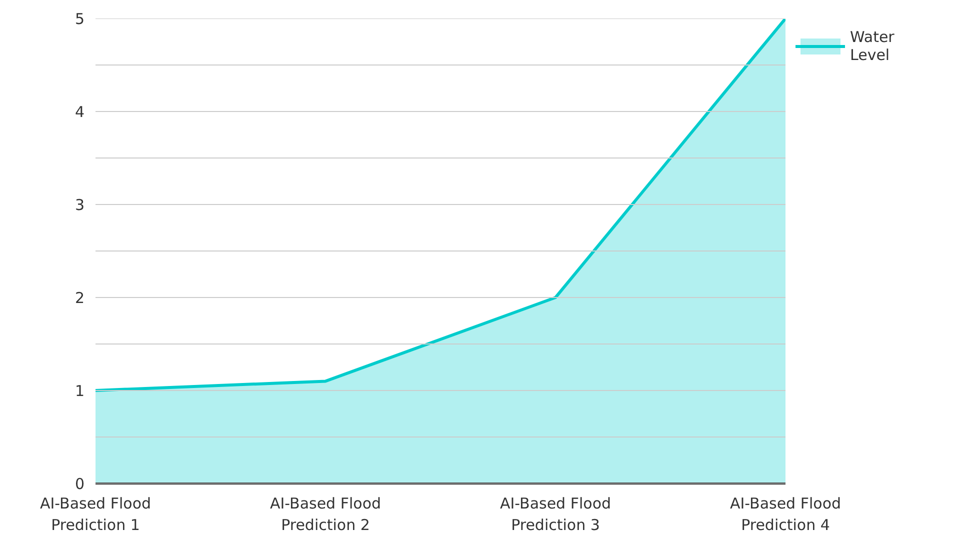 Image resolution: width=956 pixels, height=558 pixels. Describe the element at coordinates (873, 46) in the screenshot. I see `legend-label: Water Level` at that location.